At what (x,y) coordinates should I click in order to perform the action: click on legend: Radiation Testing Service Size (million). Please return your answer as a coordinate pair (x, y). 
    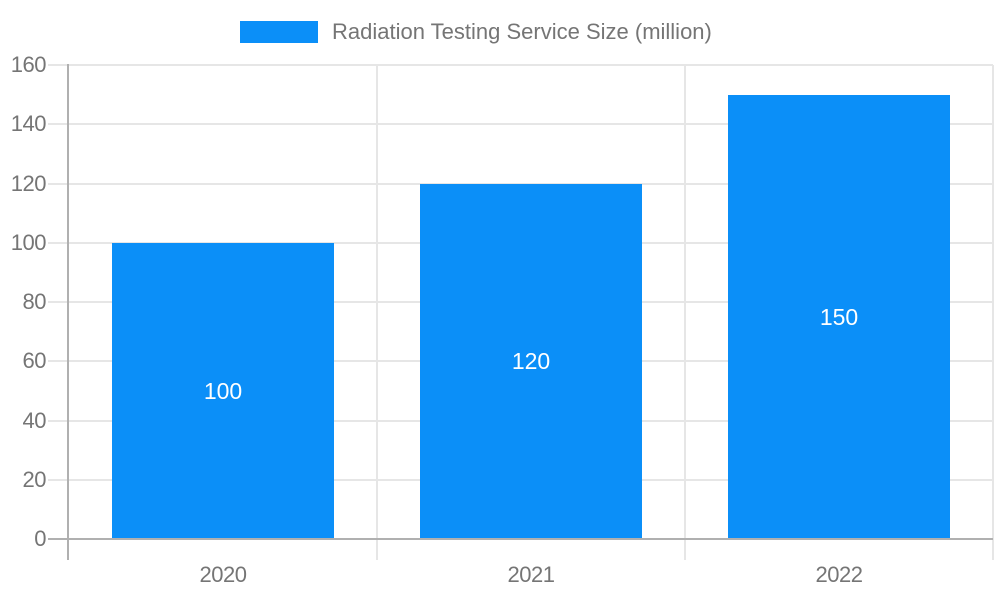
    Looking at the image, I should click on (476, 32).